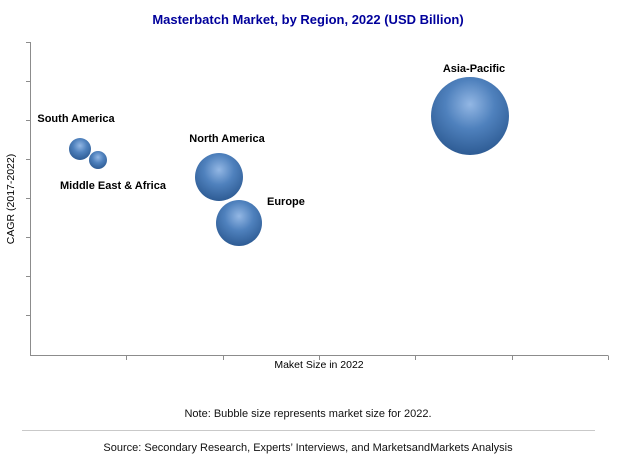  Describe the element at coordinates (474, 69) in the screenshot. I see `bubble-label-asia-pacific: Asia-Pacific` at that location.